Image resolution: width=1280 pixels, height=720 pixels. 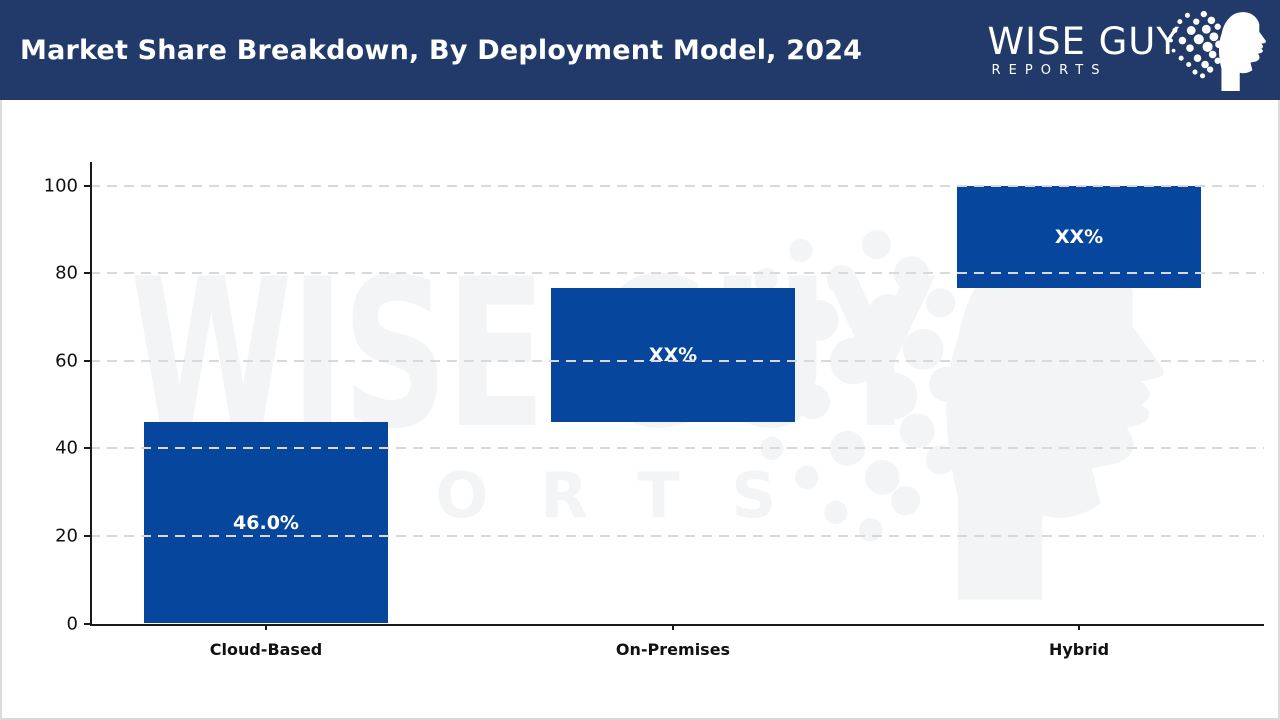 I want to click on y-tick-label-60: 60, so click(x=66, y=361).